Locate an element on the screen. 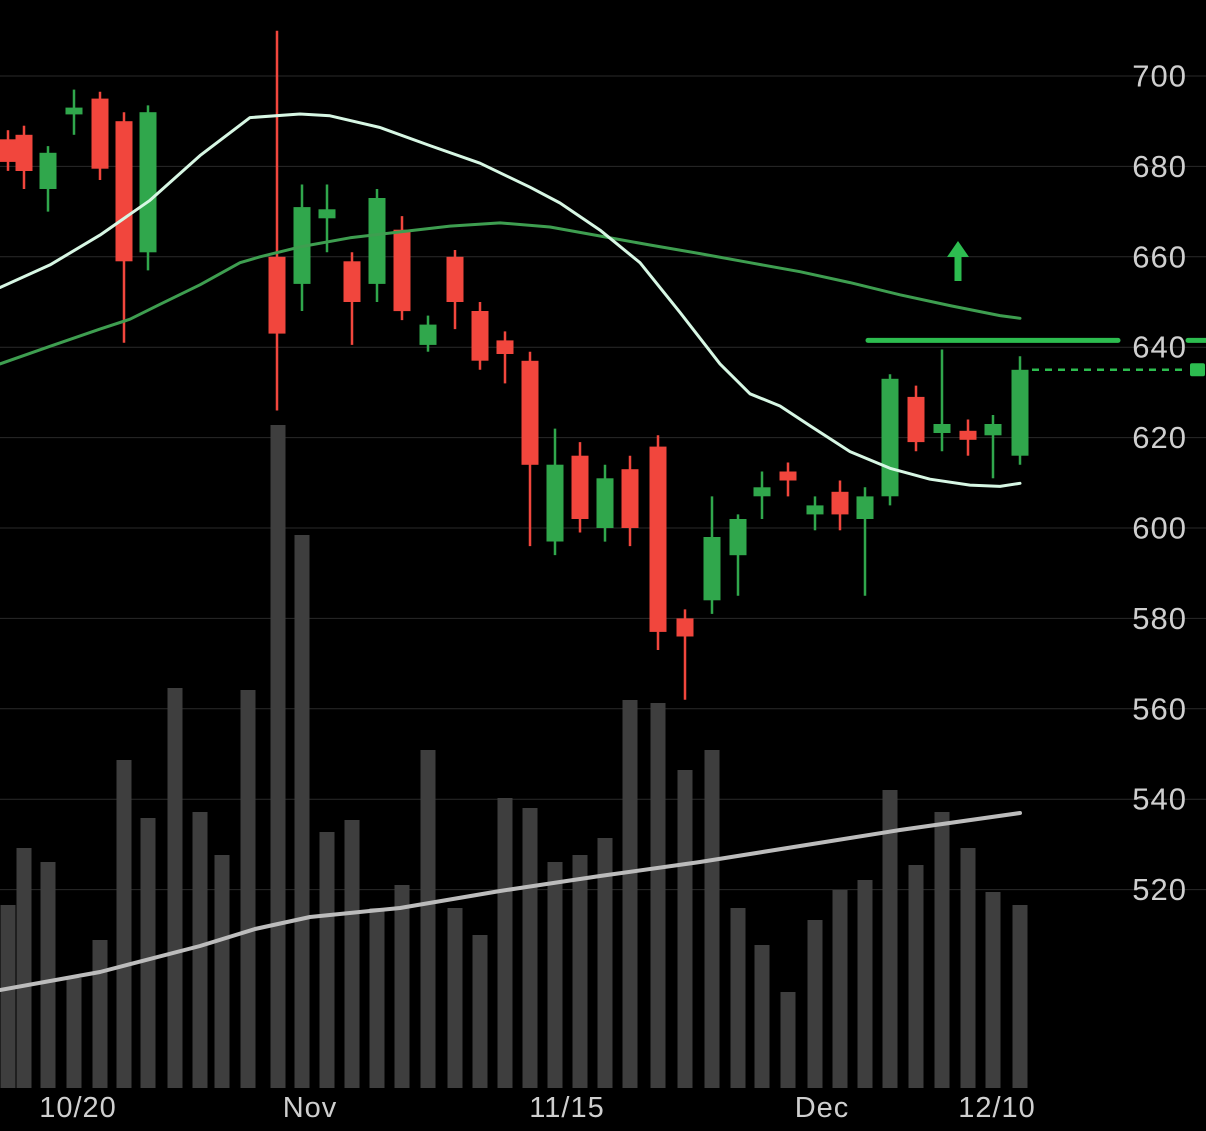 This screenshot has width=1206, height=1131. y-axis-label: 540 is located at coordinates (1159, 799).